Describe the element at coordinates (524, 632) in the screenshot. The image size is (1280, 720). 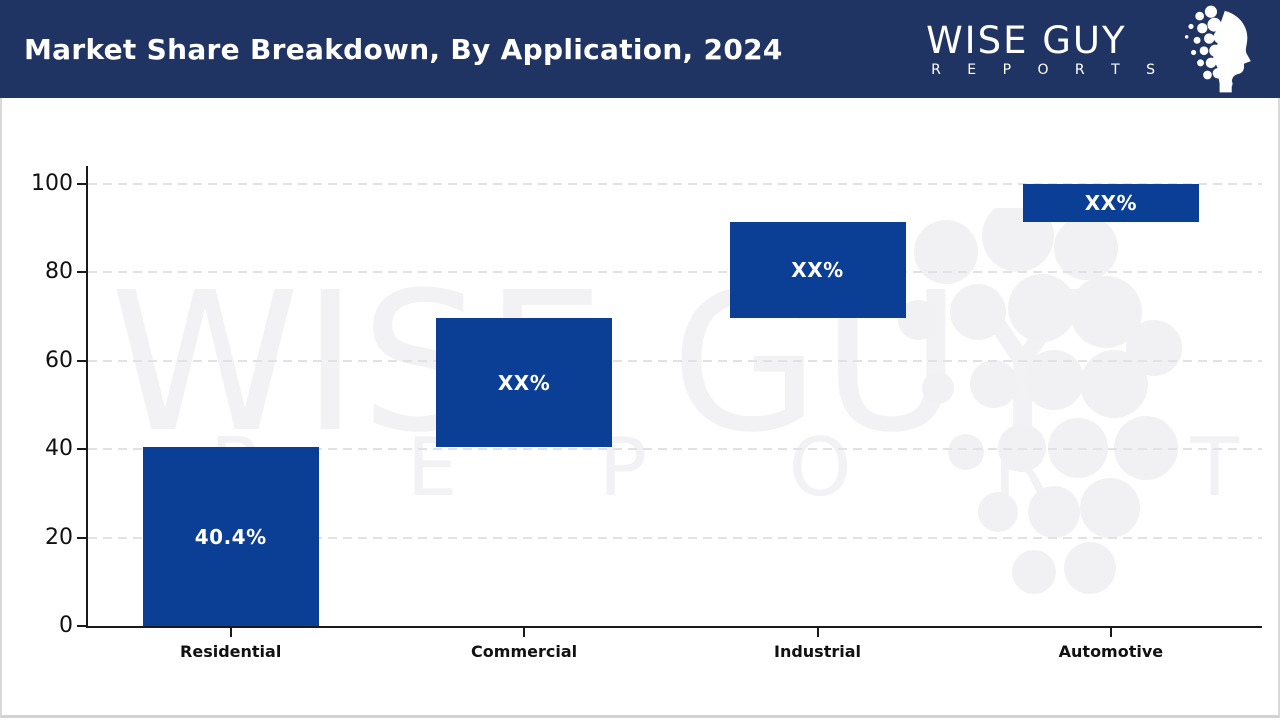
I see `x-tick-mark-commercial` at that location.